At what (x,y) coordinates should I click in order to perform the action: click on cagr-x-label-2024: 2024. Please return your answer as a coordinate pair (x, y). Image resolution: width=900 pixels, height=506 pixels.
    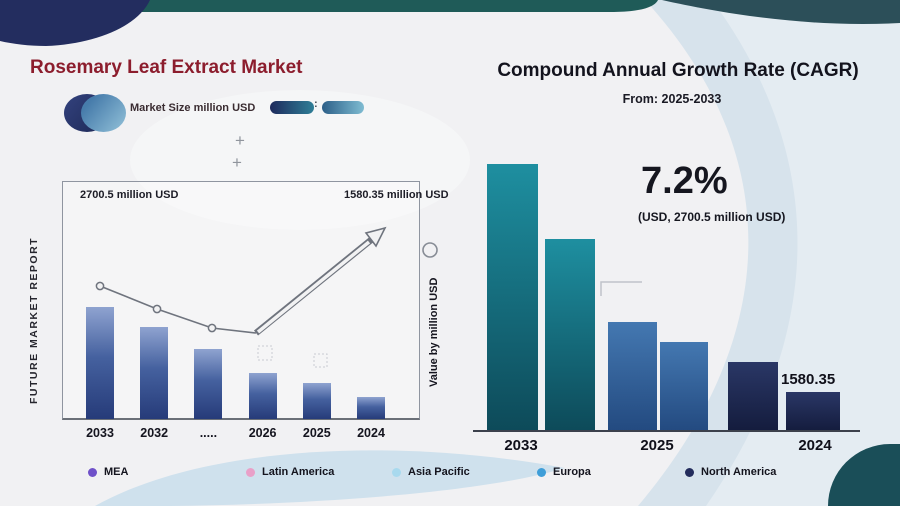
    Looking at the image, I should click on (815, 445).